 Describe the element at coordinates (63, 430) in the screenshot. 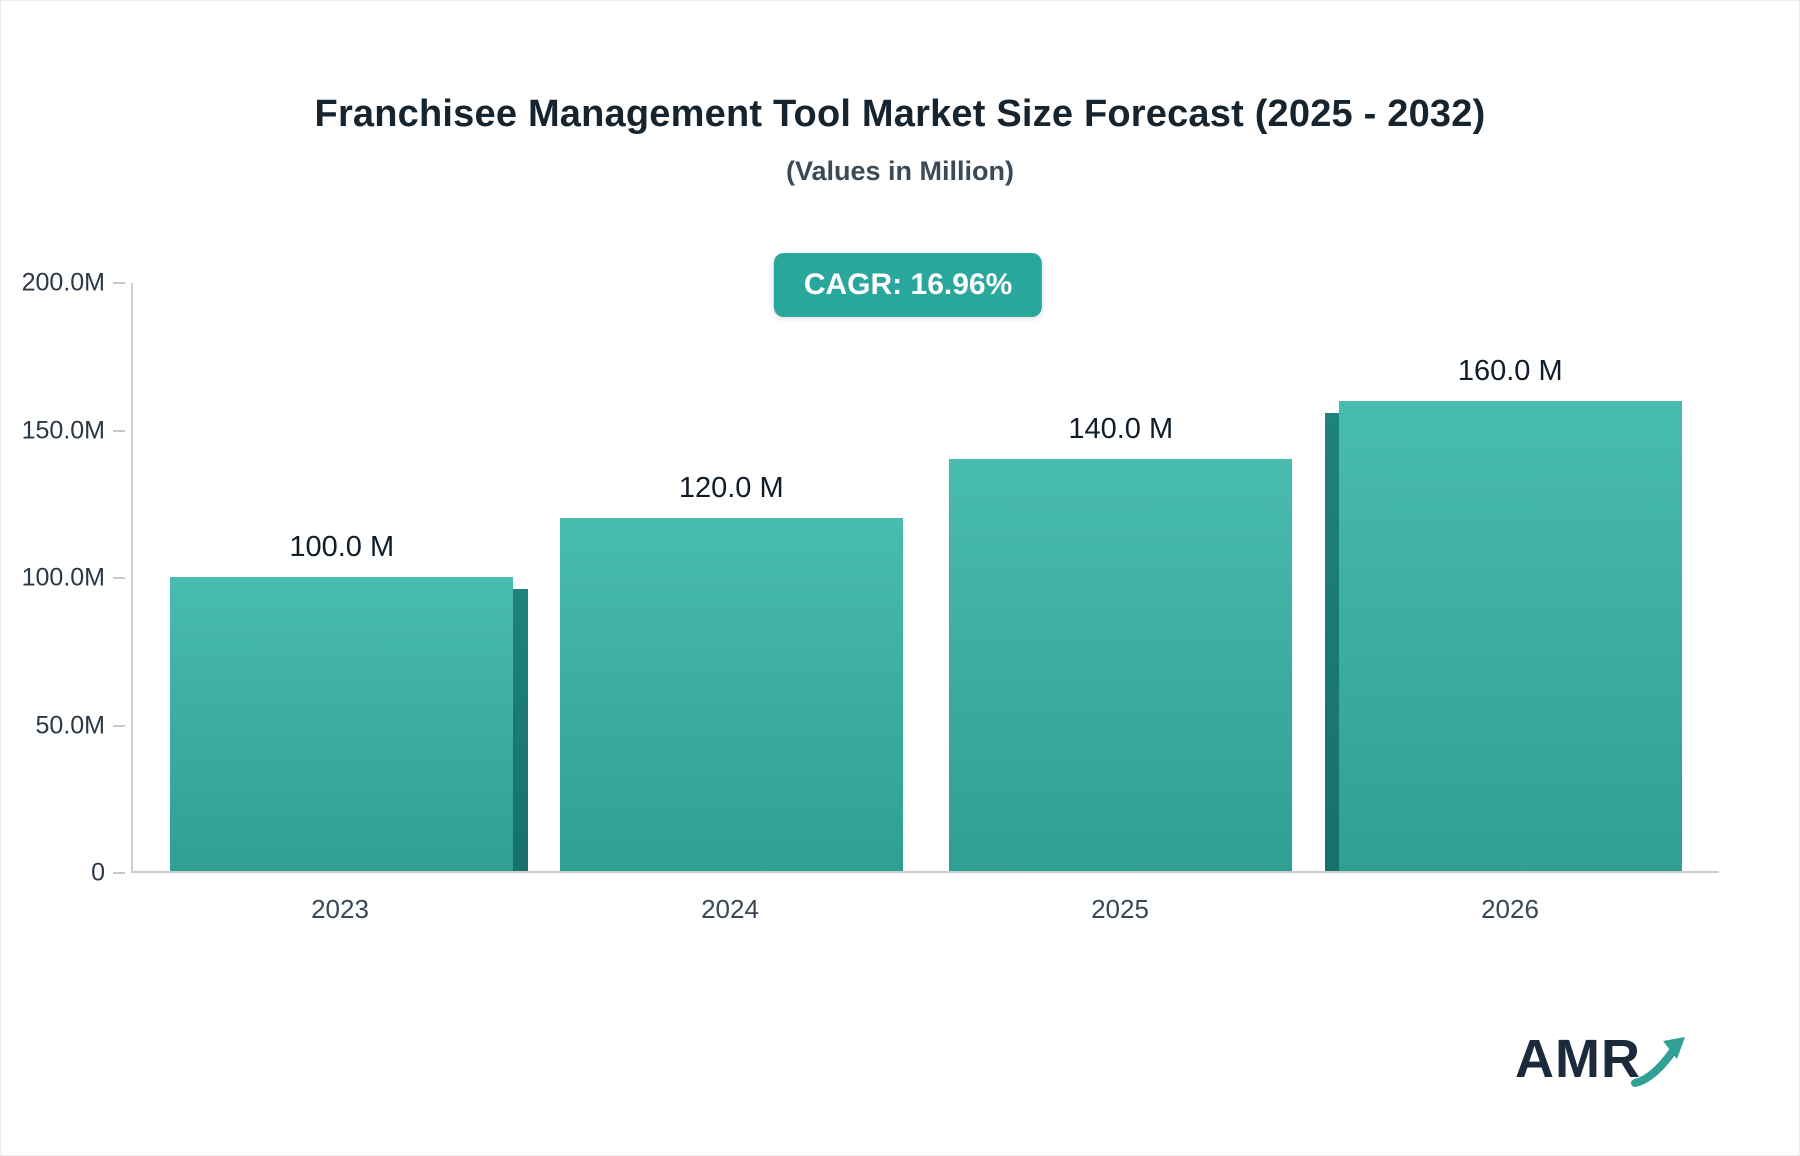

I see `y-tick-label: 150.0M` at that location.